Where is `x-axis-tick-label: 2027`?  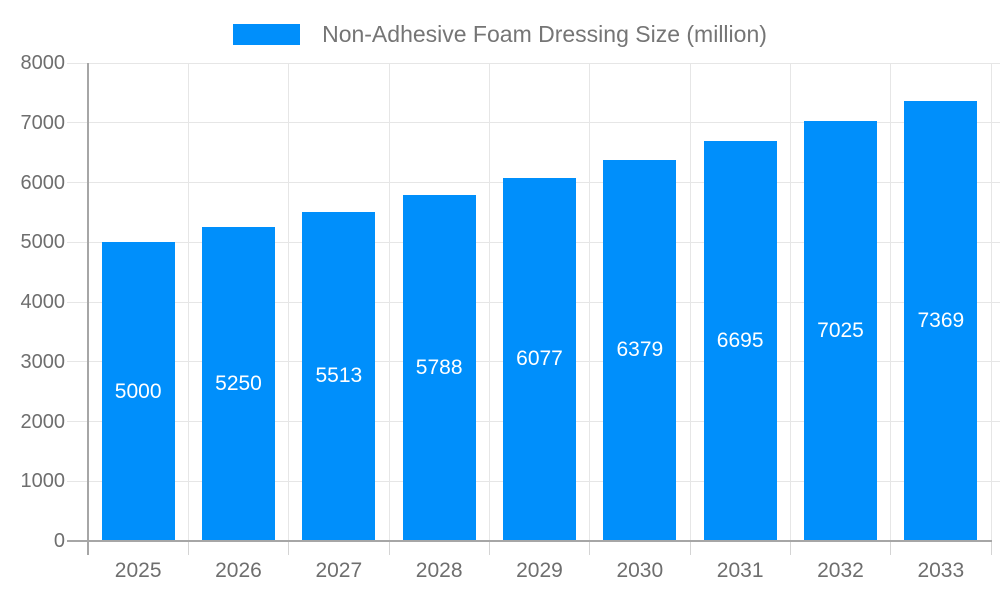
x-axis-tick-label: 2027 is located at coordinates (339, 570).